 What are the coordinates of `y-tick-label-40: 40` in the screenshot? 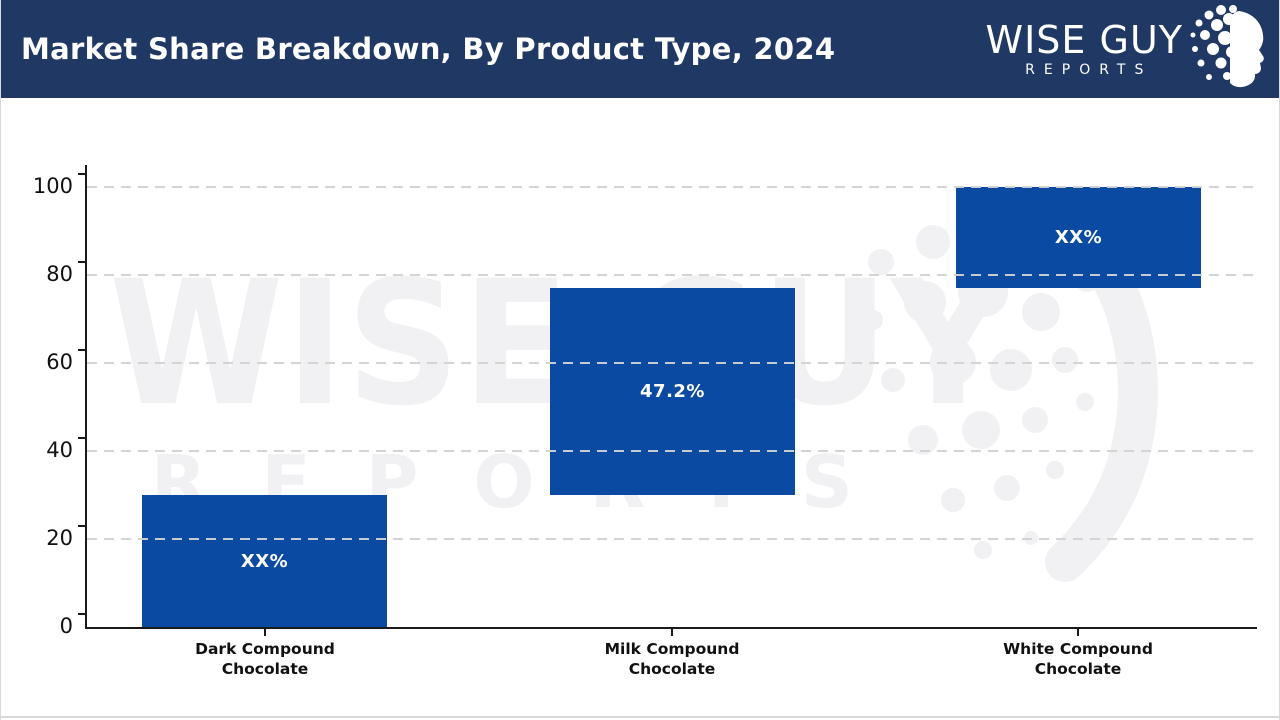 It's located at (59, 450).